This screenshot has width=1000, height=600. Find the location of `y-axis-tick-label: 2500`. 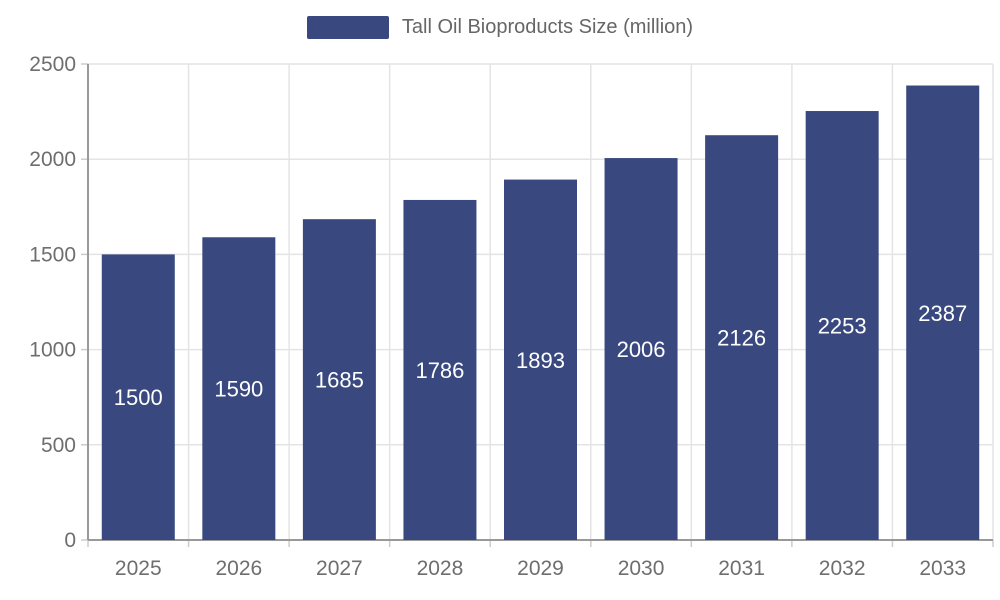

y-axis-tick-label: 2500 is located at coordinates (52, 64).